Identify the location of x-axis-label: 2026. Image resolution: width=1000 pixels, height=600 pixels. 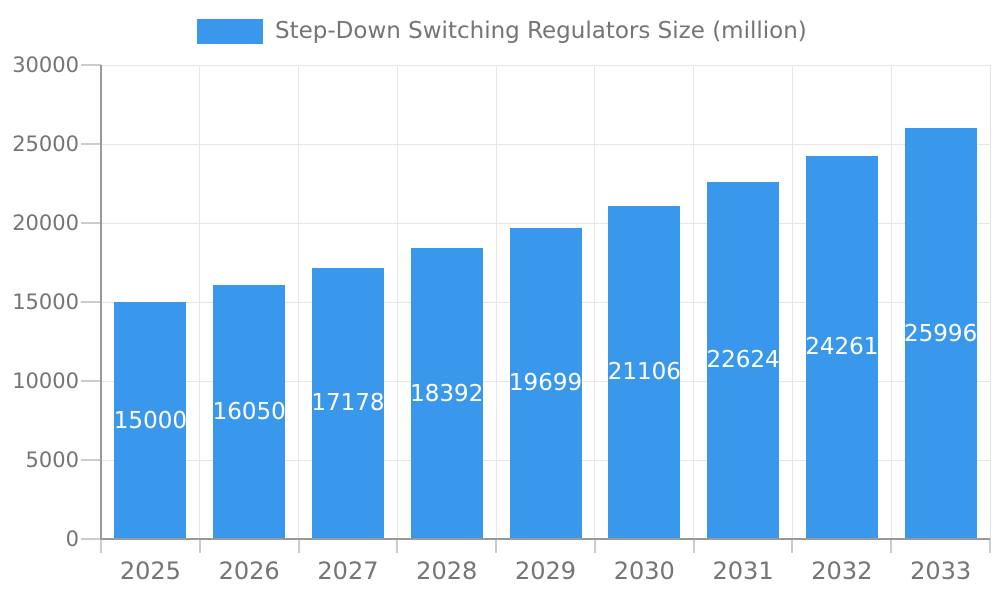
(249, 571).